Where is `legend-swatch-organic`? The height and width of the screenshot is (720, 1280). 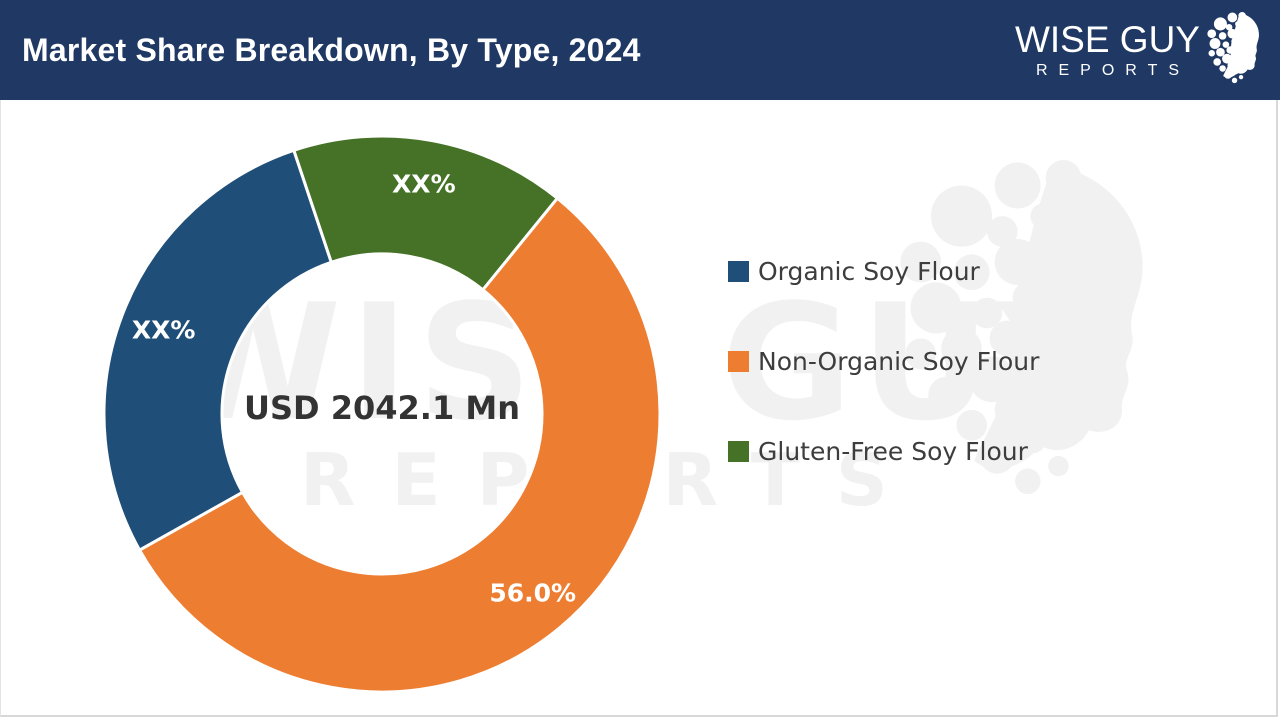 legend-swatch-organic is located at coordinates (738, 271).